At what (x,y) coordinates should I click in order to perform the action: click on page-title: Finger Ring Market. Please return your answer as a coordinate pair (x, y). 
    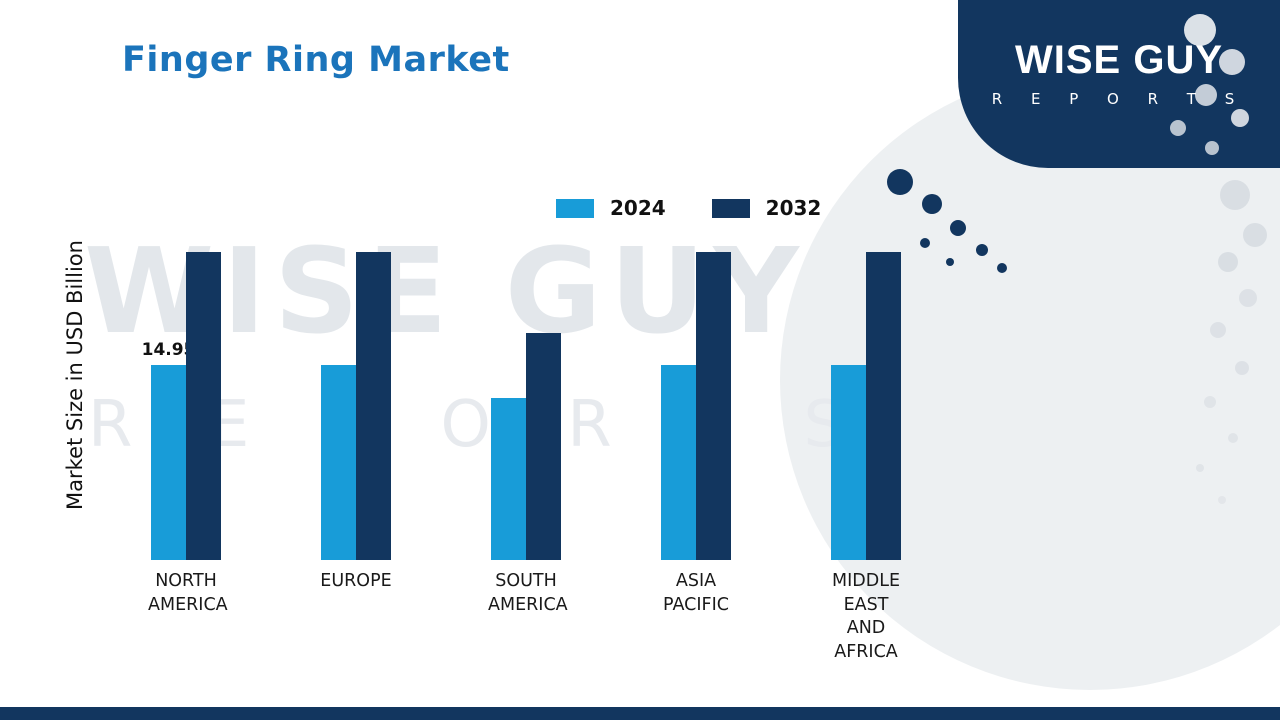
    Looking at the image, I should click on (316, 60).